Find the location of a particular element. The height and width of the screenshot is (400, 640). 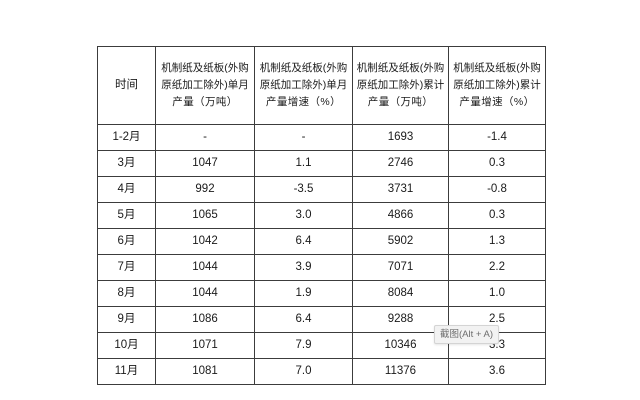

cell-monthly_growth: 3.9 is located at coordinates (303, 267).